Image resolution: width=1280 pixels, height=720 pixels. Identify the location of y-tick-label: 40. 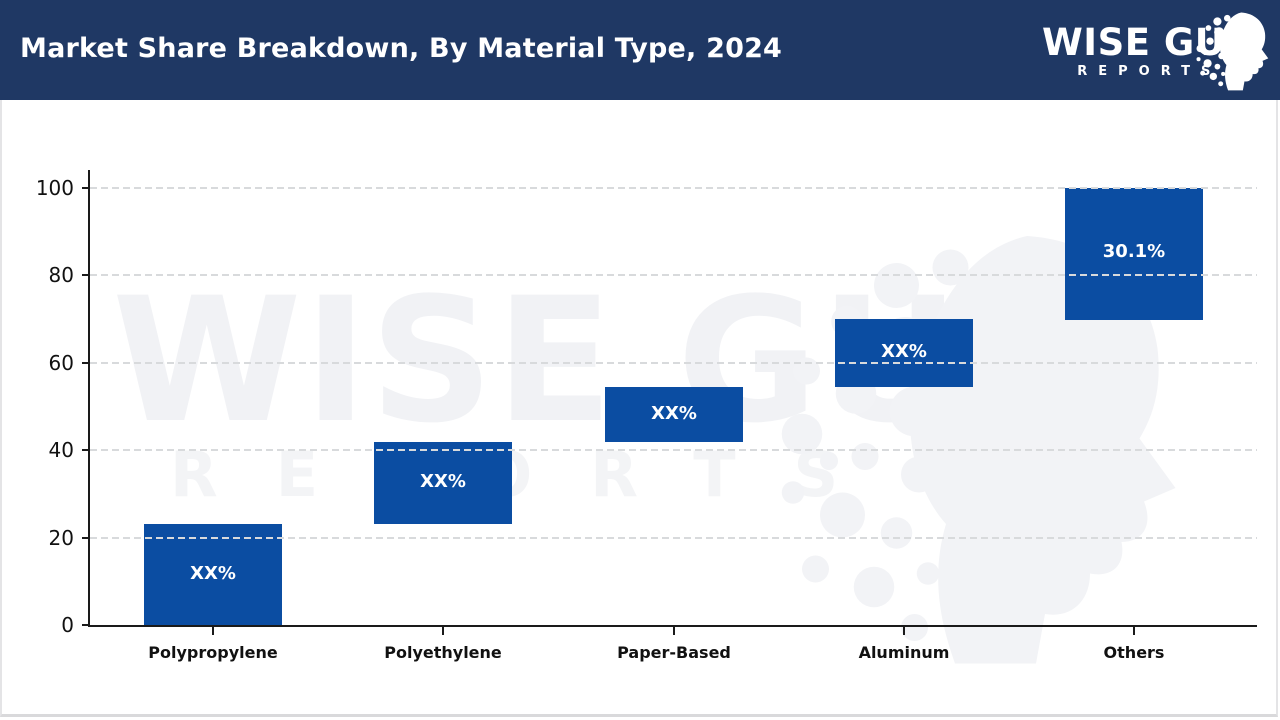
(61, 450).